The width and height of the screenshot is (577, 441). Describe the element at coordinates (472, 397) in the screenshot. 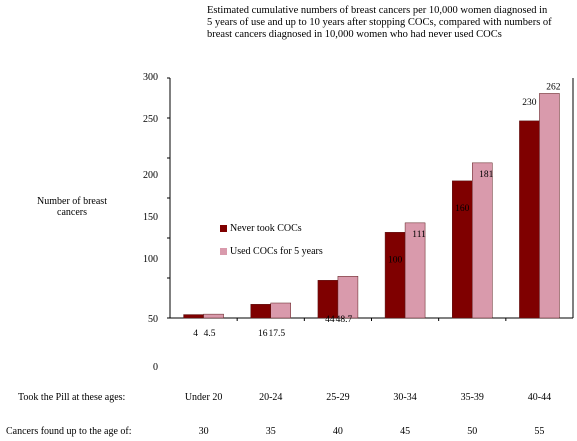

I see `x-category-label: 35-39` at that location.